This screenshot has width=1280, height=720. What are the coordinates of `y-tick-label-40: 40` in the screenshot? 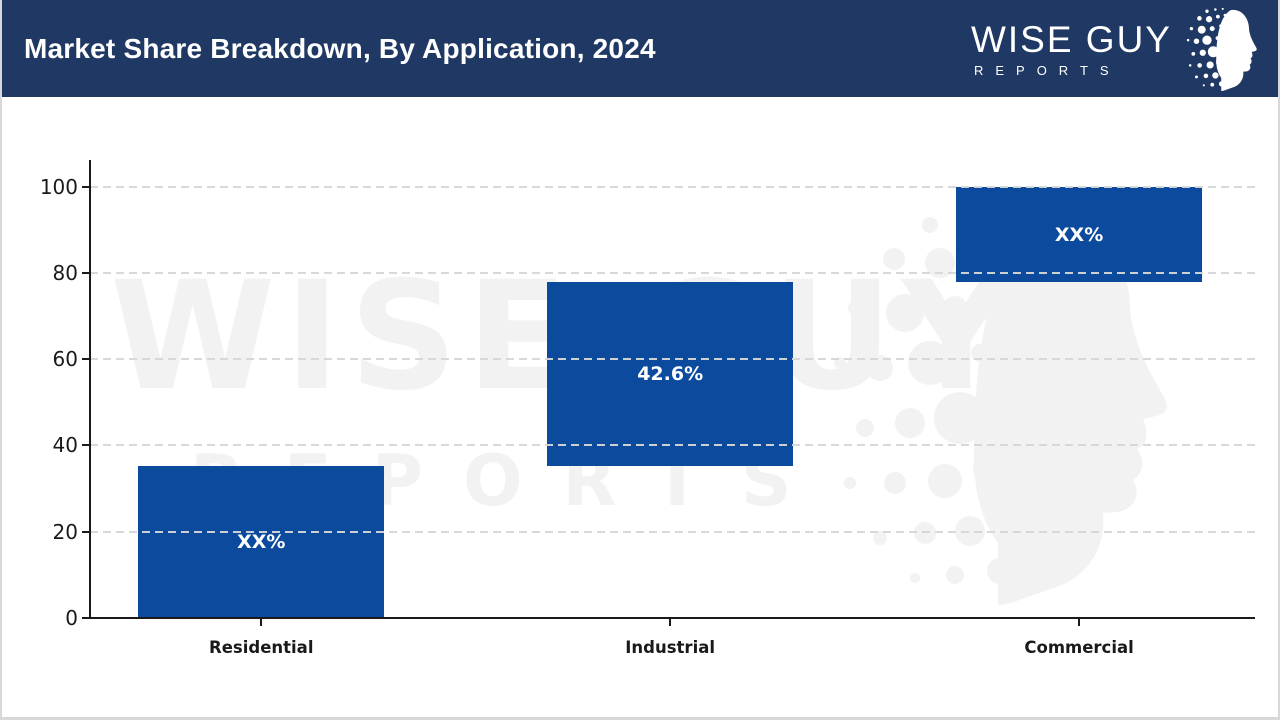 It's located at (65, 445).